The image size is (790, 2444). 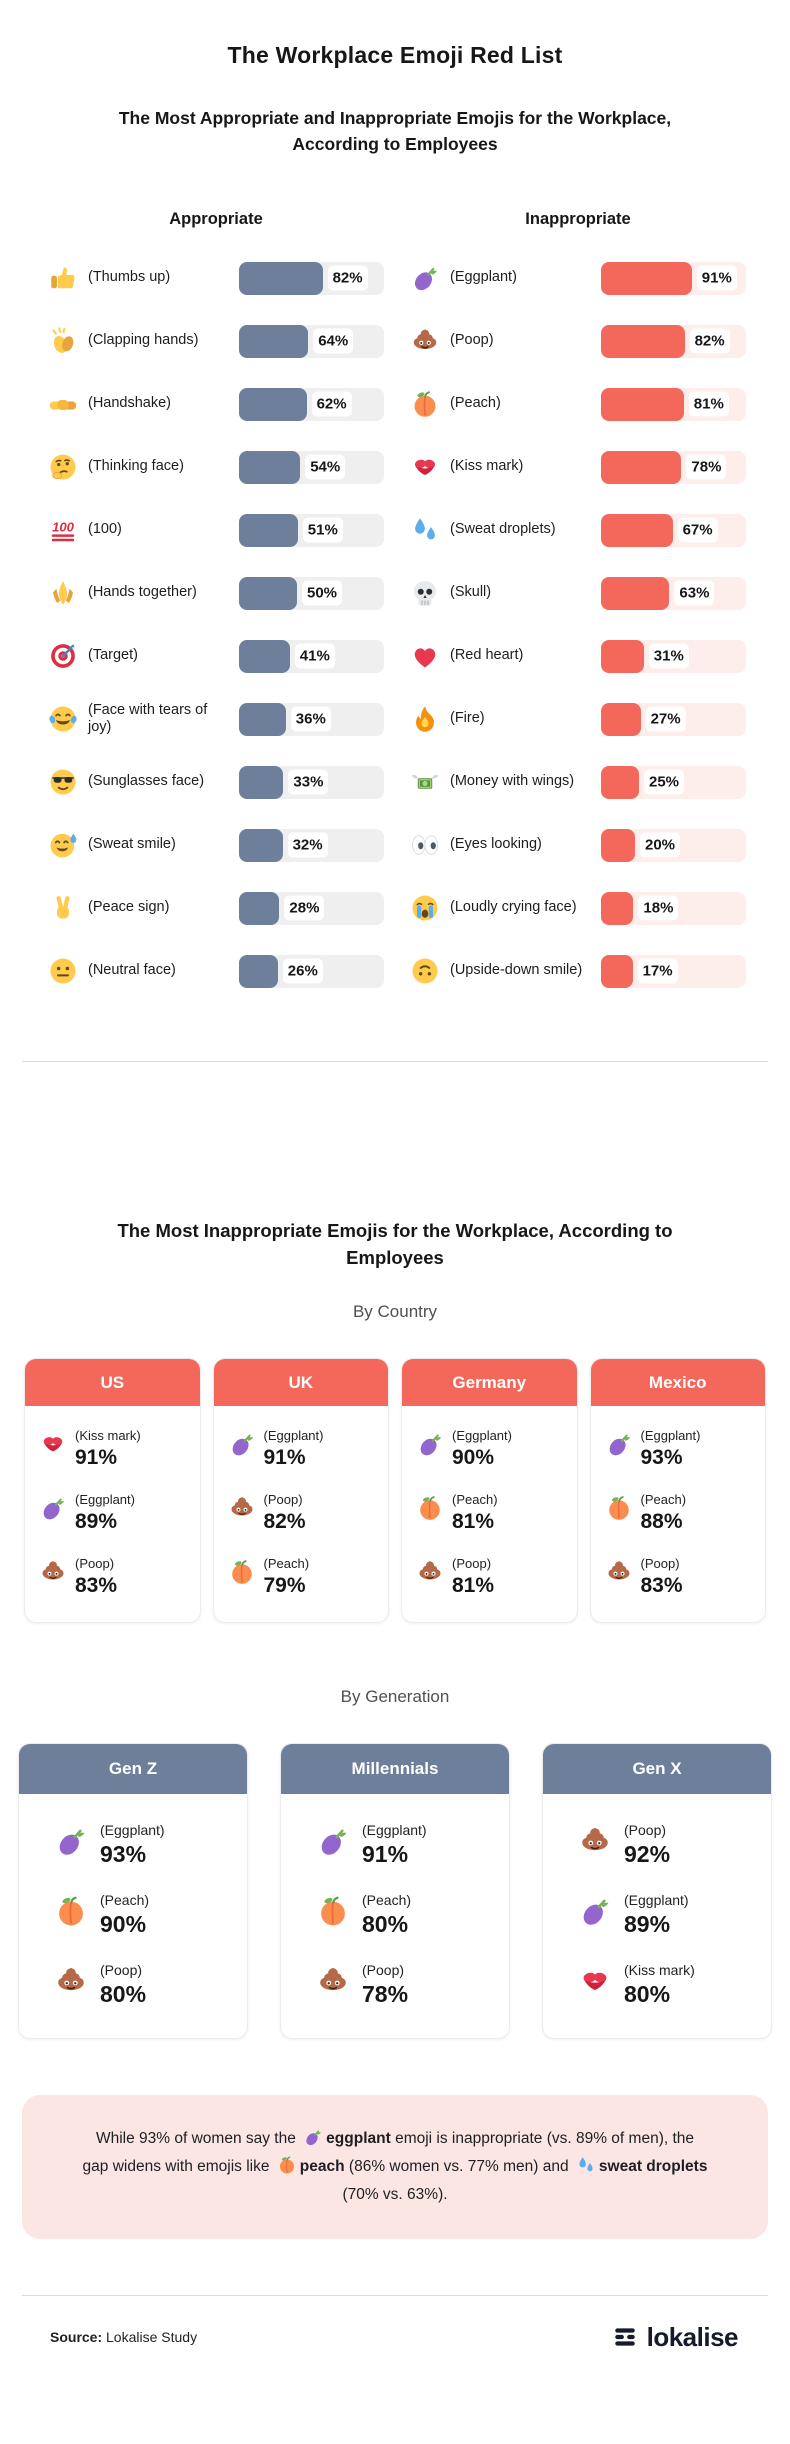 I want to click on bar-track: 33%, so click(x=311, y=782).